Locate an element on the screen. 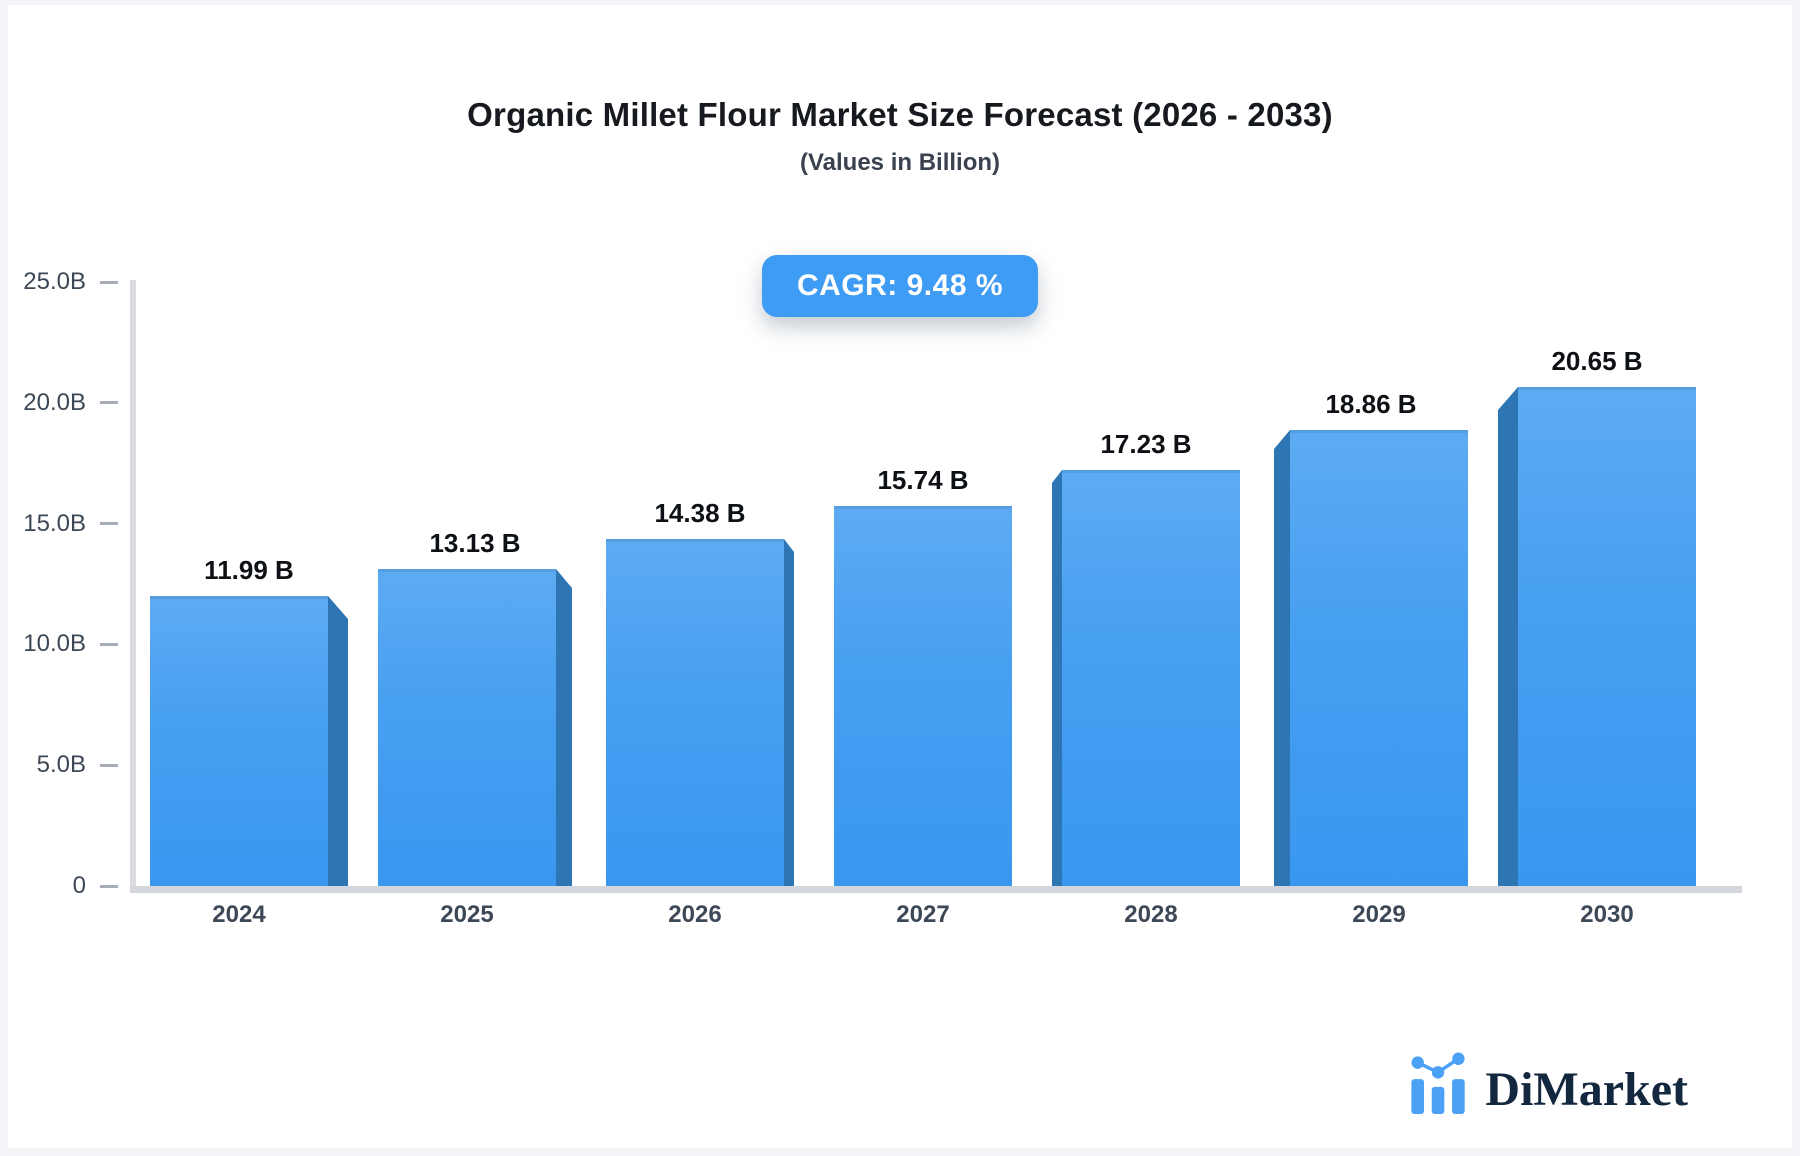 The image size is (1800, 1156). cagr-badge: CAGR: 9.48 % is located at coordinates (900, 286).